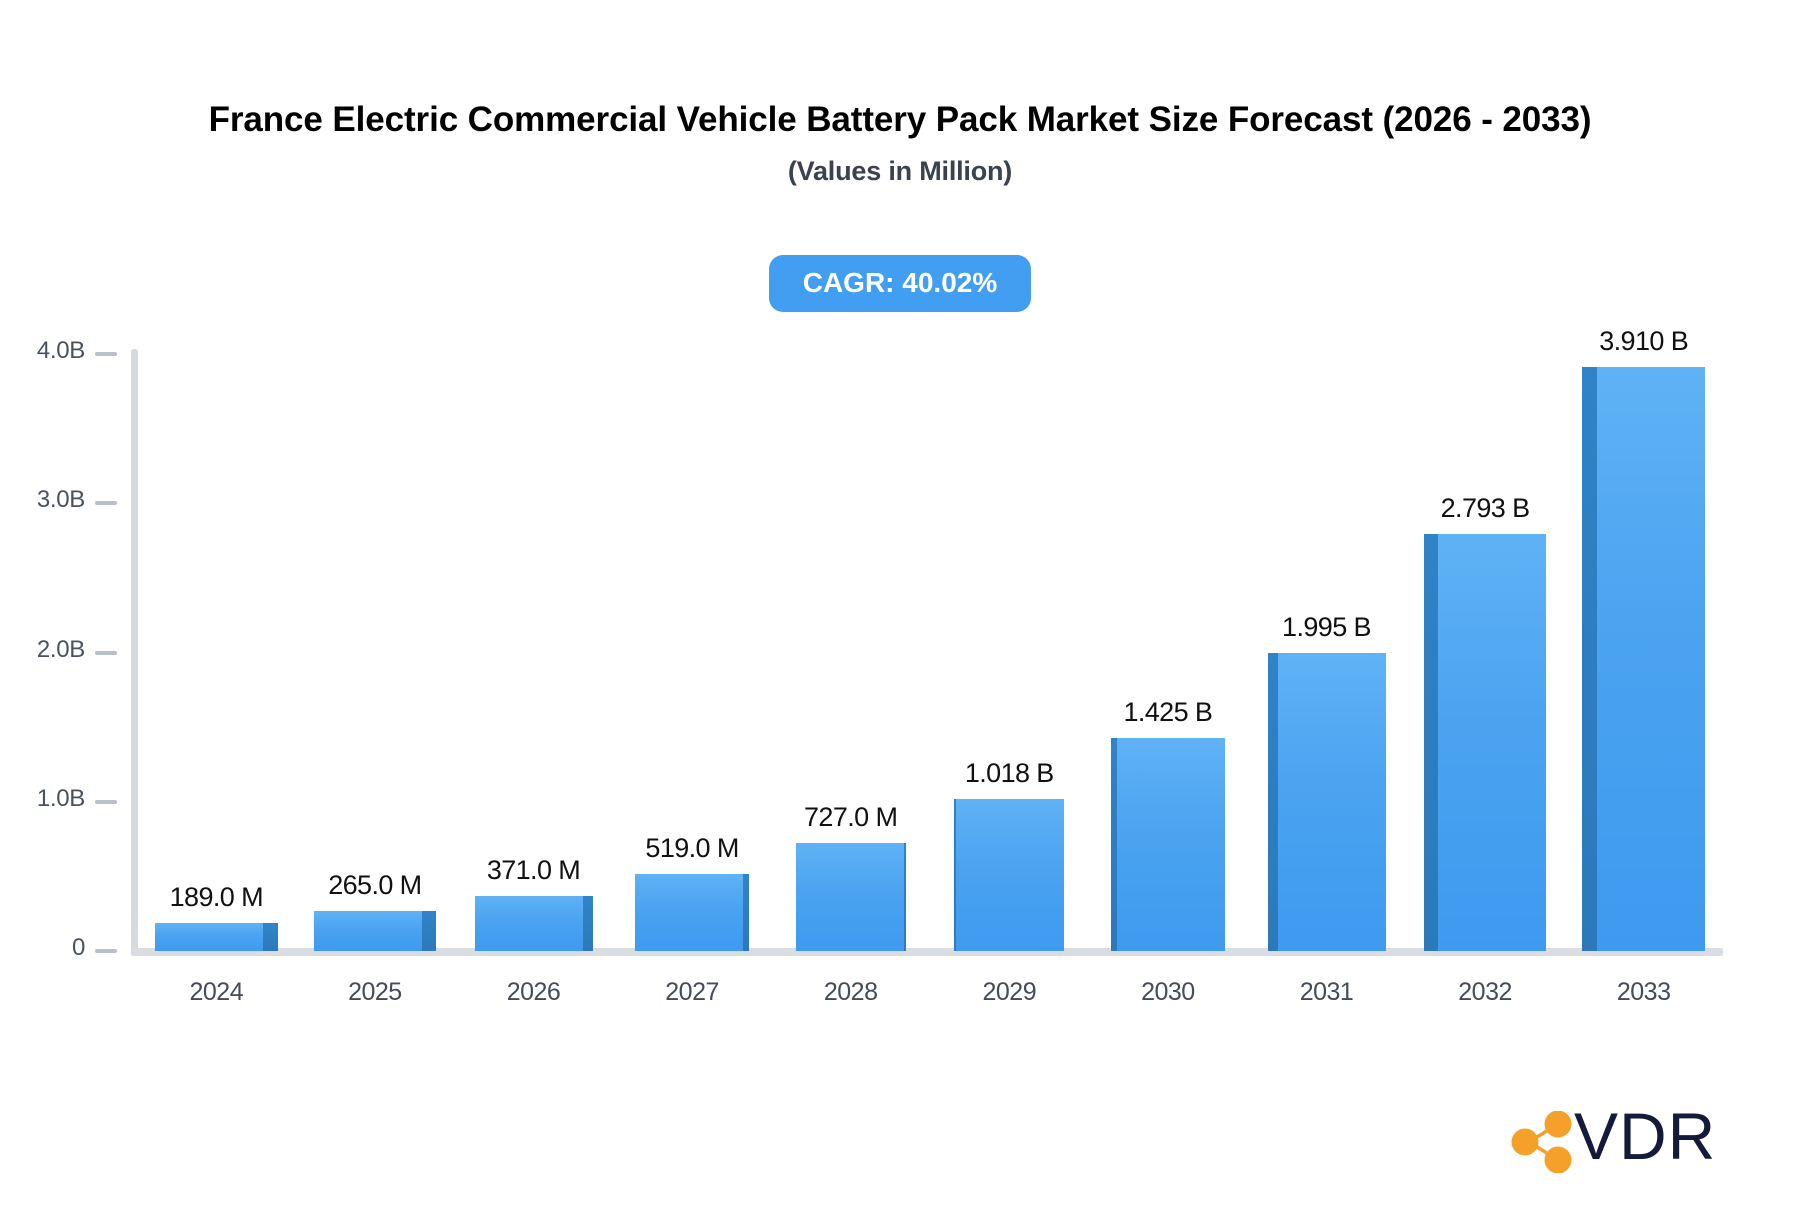 The width and height of the screenshot is (1800, 1212). I want to click on x-axis-label: 2031, so click(1326, 992).